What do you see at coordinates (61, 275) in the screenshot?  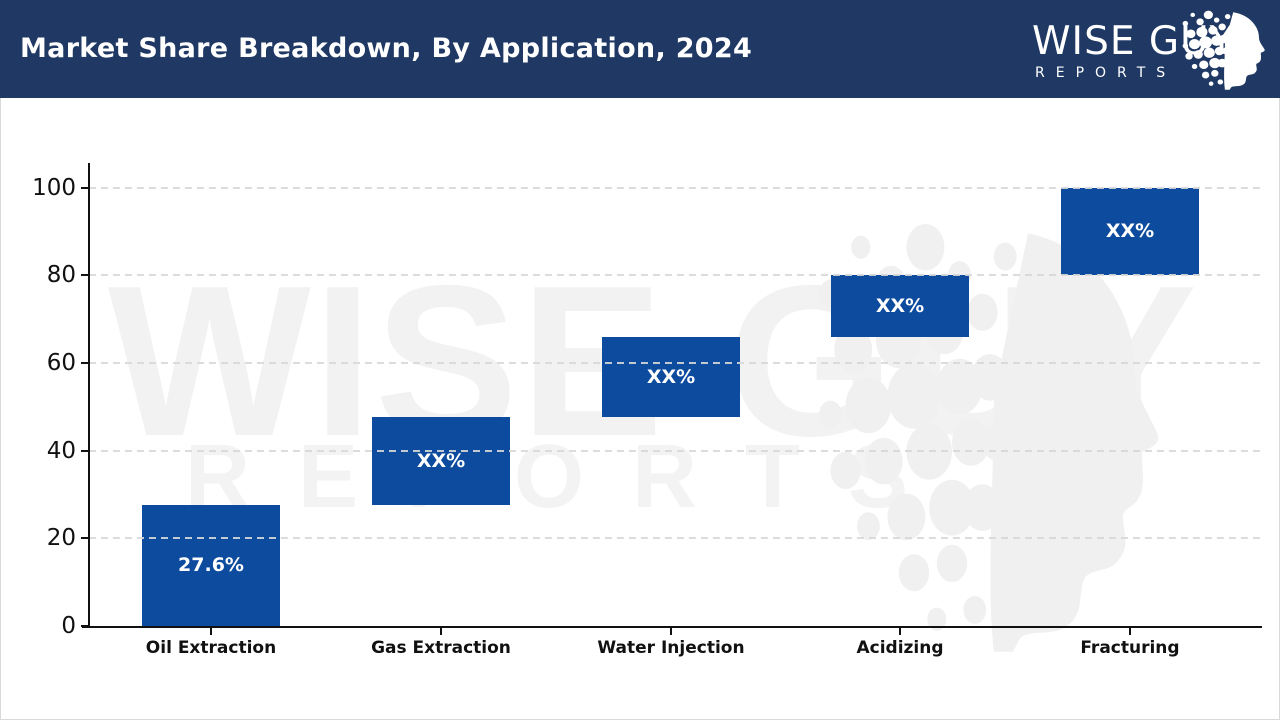 I see `y-tick-label: 80` at bounding box center [61, 275].